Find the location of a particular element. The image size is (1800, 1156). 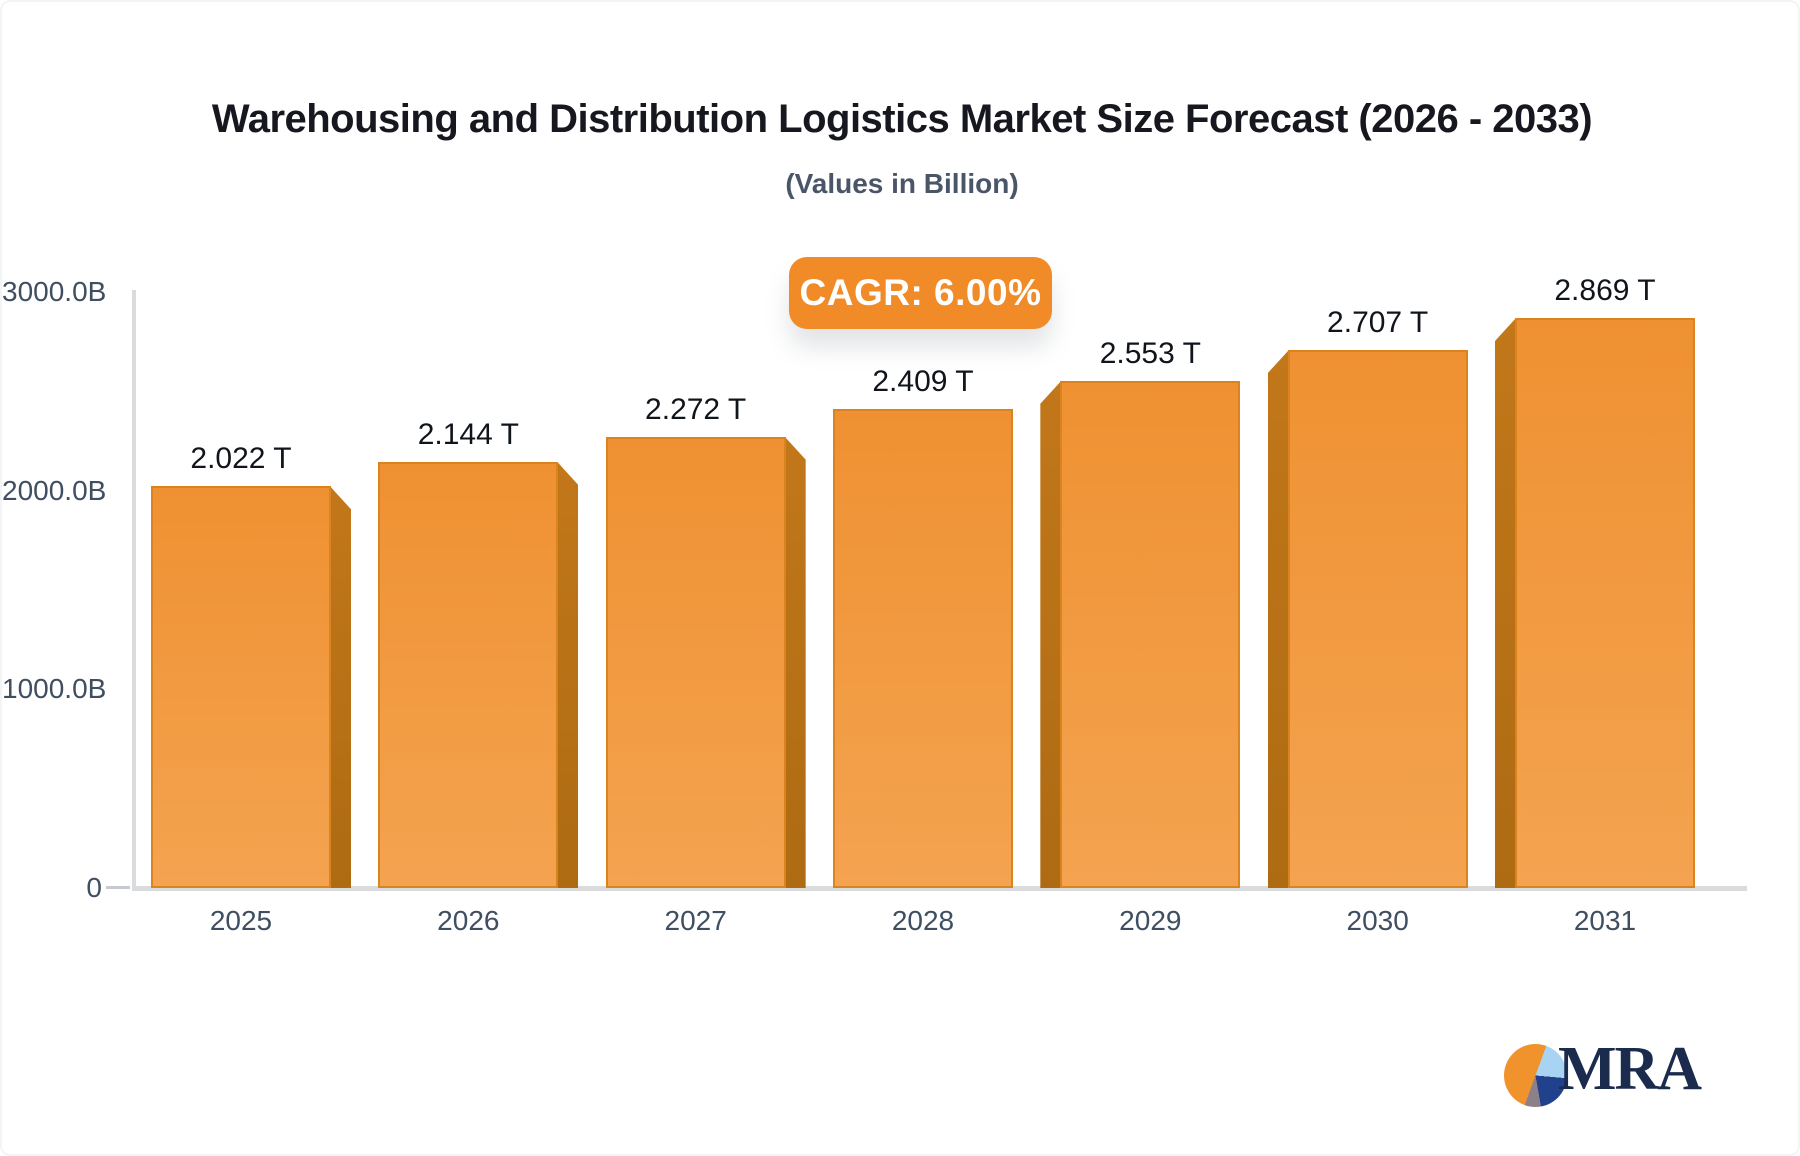

x-axis-label: 2025 is located at coordinates (241, 920).